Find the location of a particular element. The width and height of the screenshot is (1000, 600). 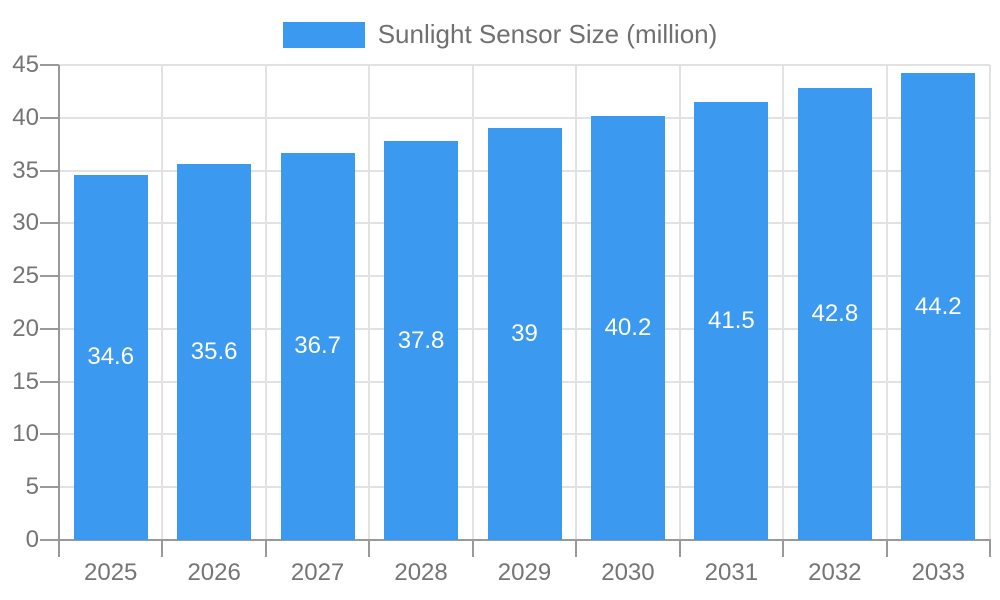

x-axis-tick-label: 2028 is located at coordinates (421, 572).